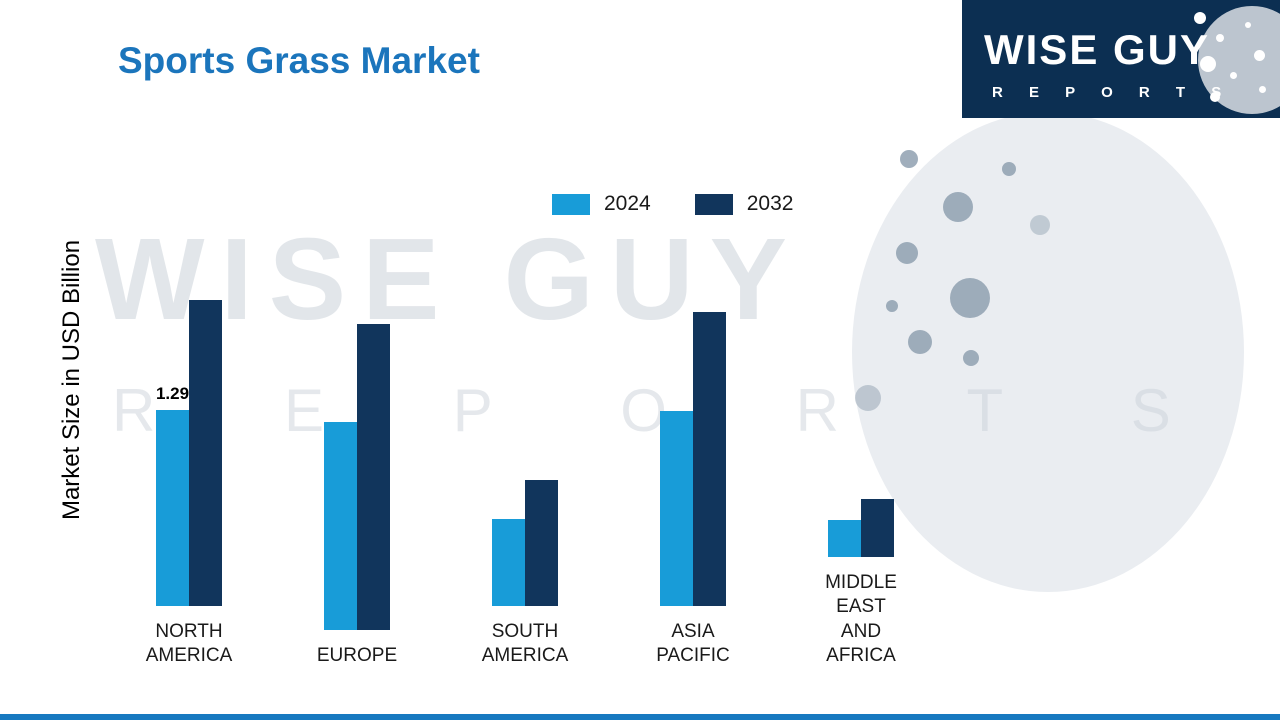 Image resolution: width=1280 pixels, height=720 pixels. Describe the element at coordinates (172, 495) in the screenshot. I see `bar-2024-north-america: 1.29` at that location.